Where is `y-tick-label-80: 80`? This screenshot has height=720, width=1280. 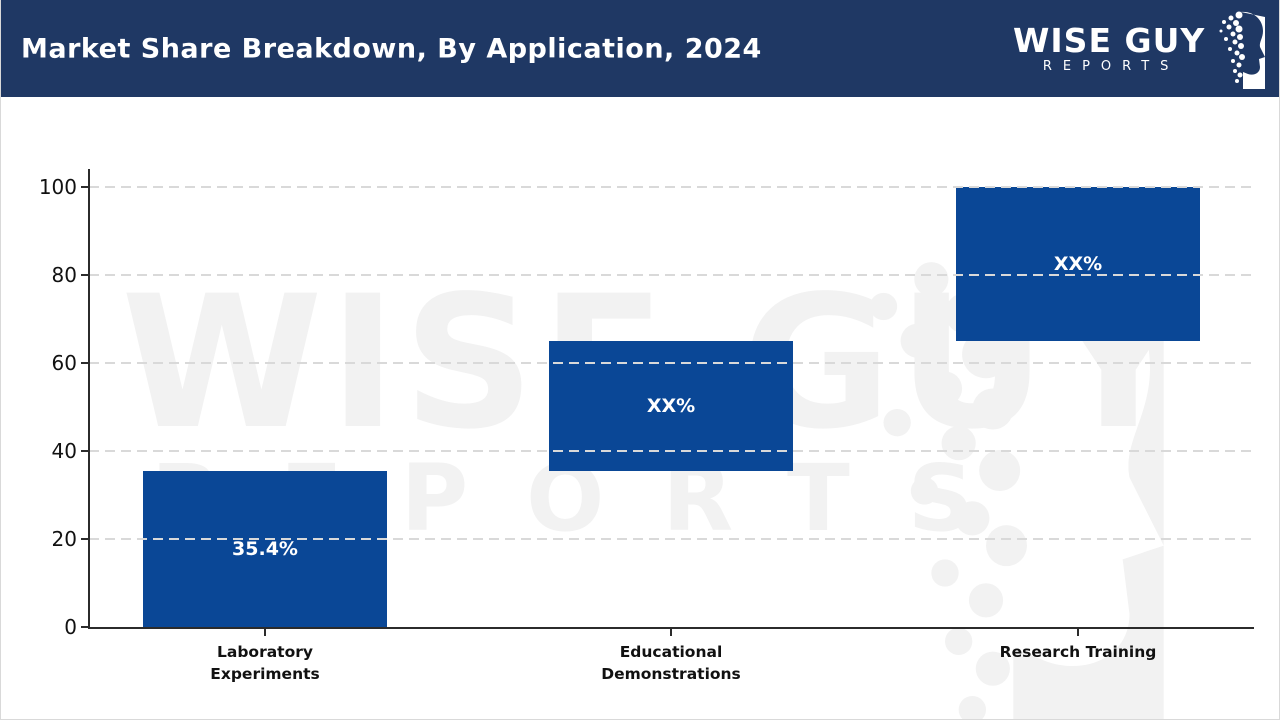
y-tick-label-80: 80 is located at coordinates (64, 275).